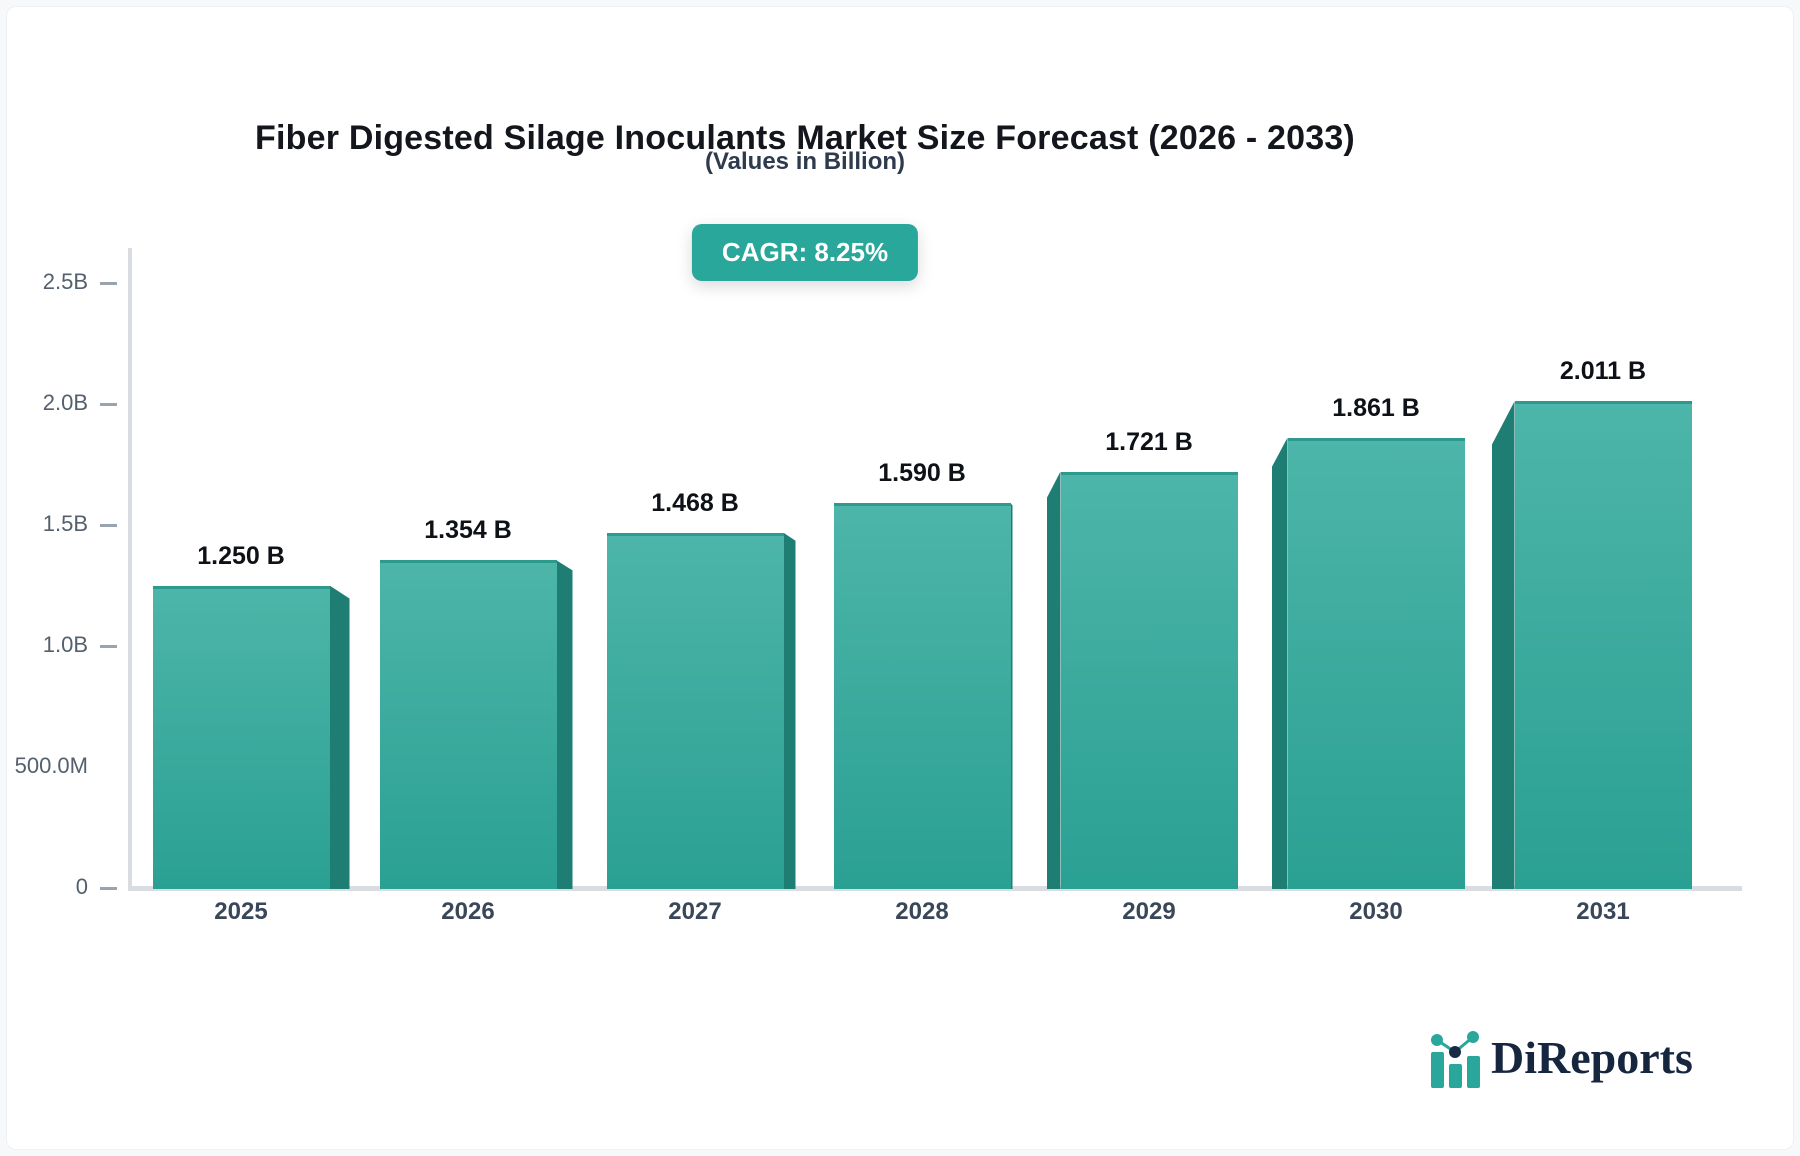  What do you see at coordinates (130, 568) in the screenshot?
I see `y-axis-line` at bounding box center [130, 568].